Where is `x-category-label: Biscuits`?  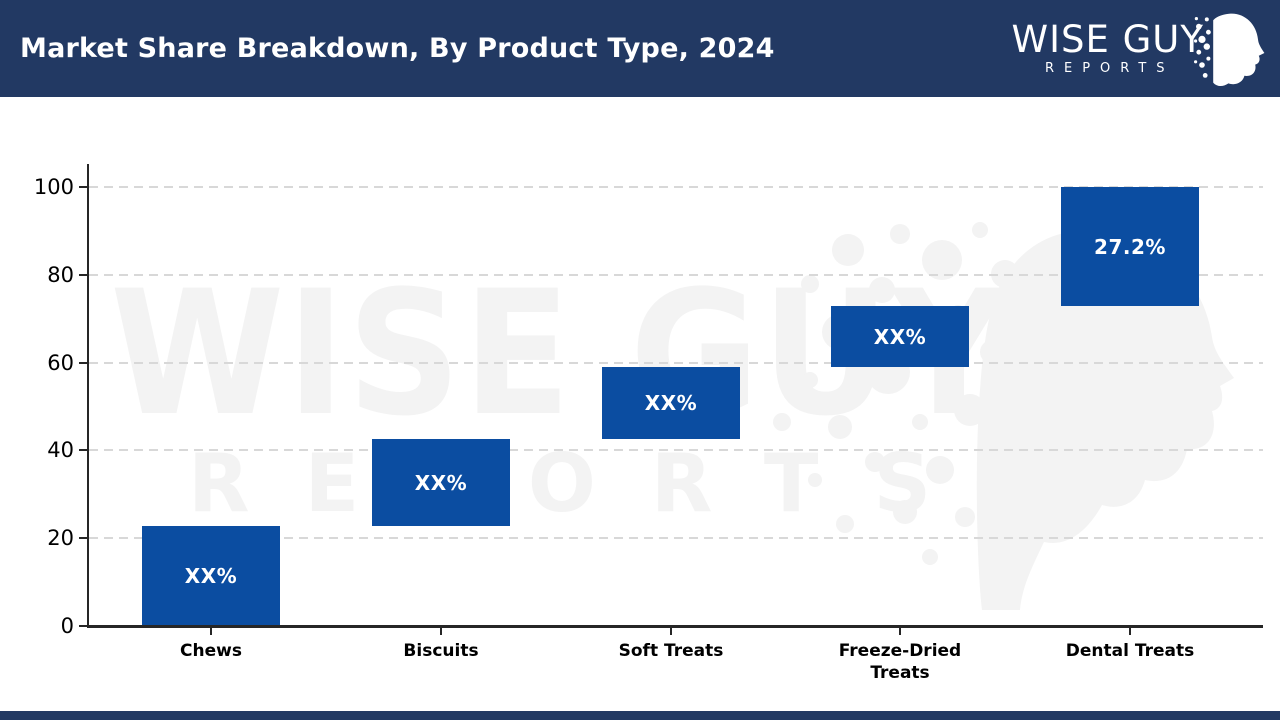
x-category-label: Biscuits is located at coordinates (441, 651).